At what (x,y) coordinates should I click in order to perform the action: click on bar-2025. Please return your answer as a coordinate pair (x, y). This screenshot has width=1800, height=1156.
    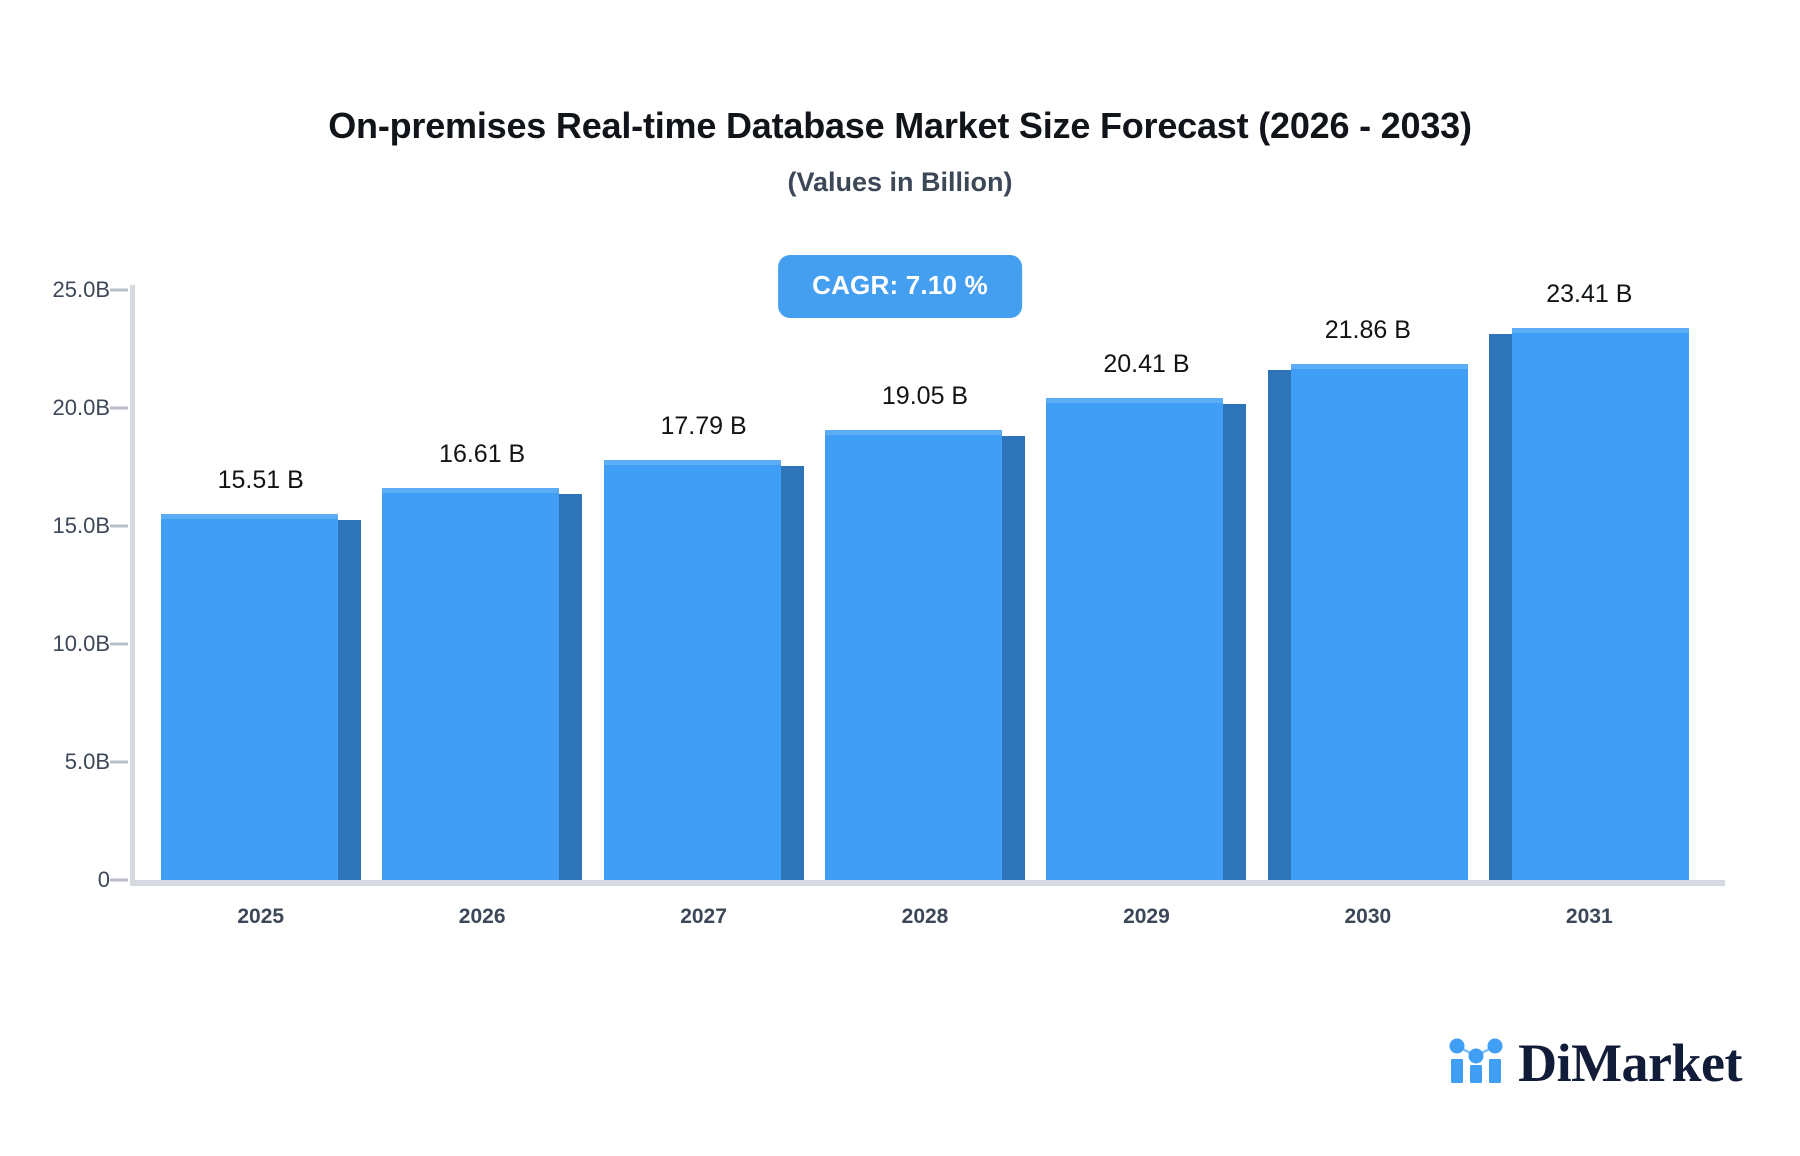
    Looking at the image, I should click on (260, 696).